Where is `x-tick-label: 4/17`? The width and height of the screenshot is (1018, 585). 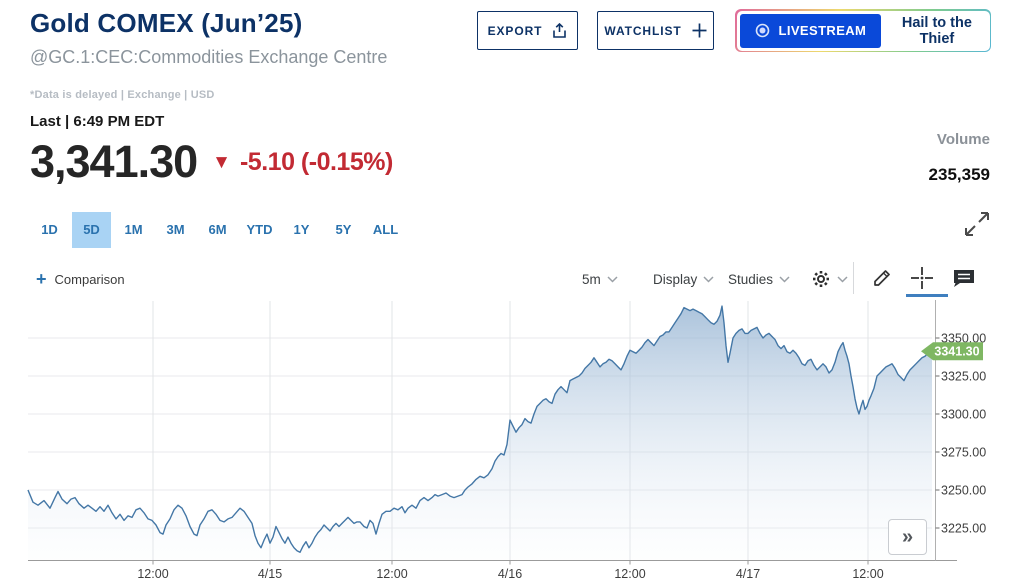 x-tick-label: 4/17 is located at coordinates (748, 574).